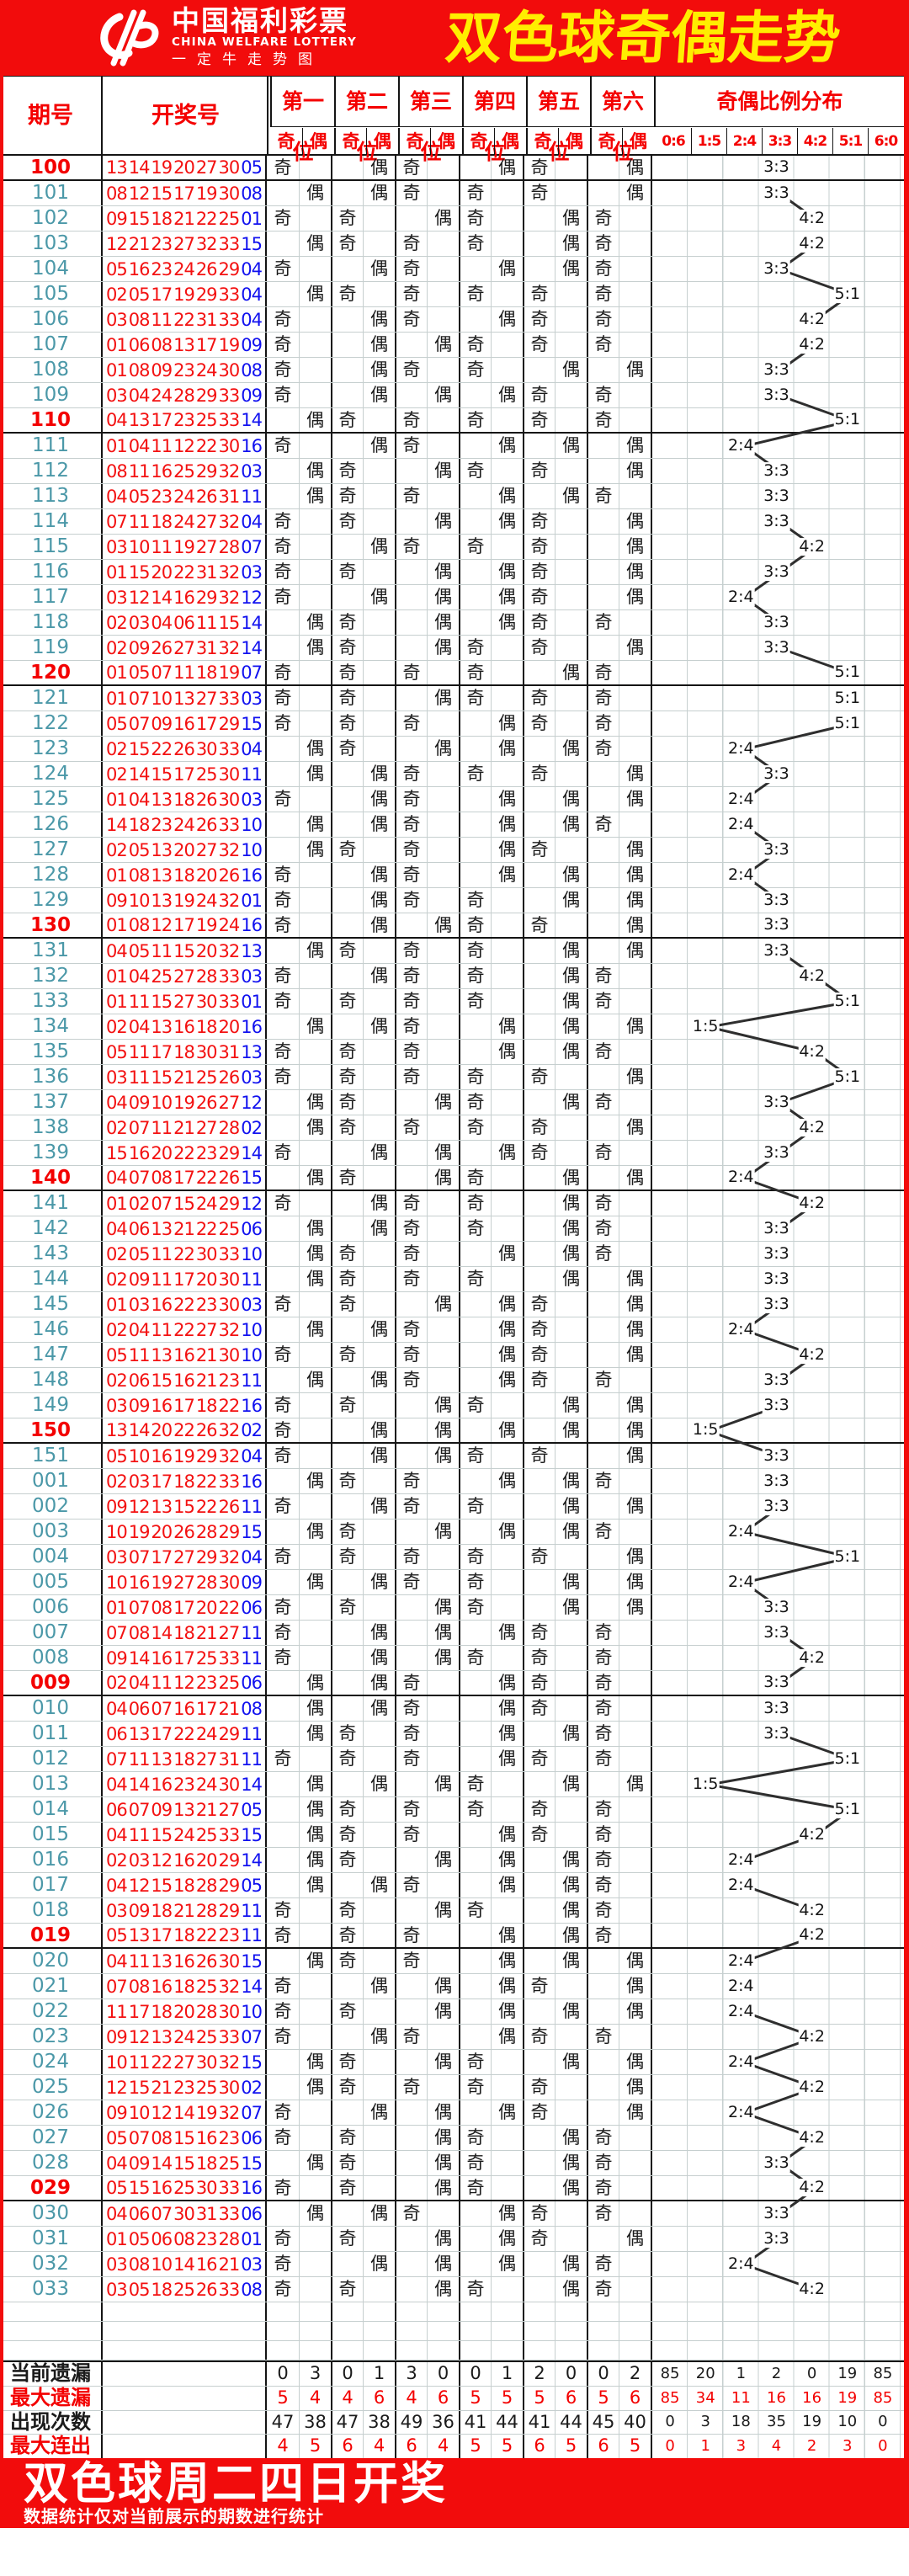 This screenshot has width=909, height=2576. I want to click on blue-ball: 07, so click(252, 547).